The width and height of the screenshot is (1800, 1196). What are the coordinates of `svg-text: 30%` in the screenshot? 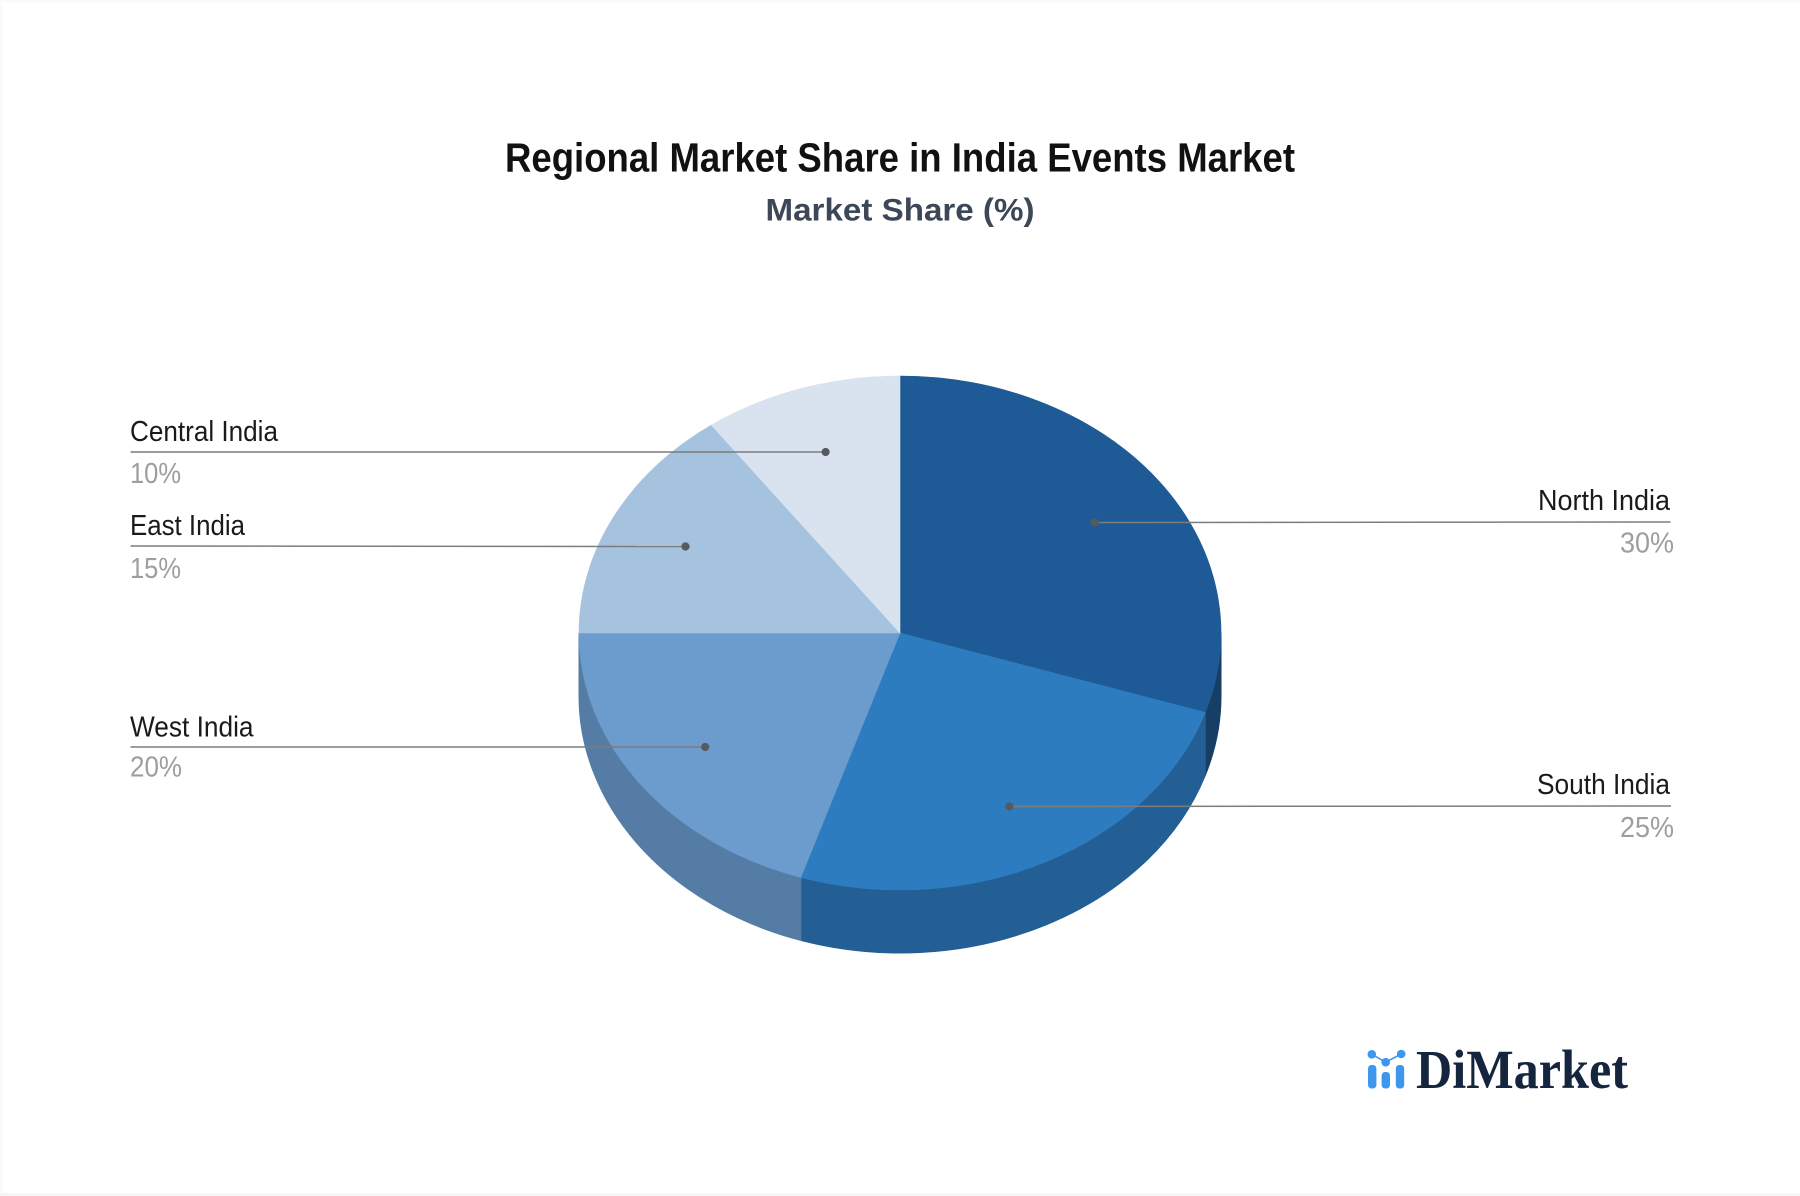 It's located at (1647, 544).